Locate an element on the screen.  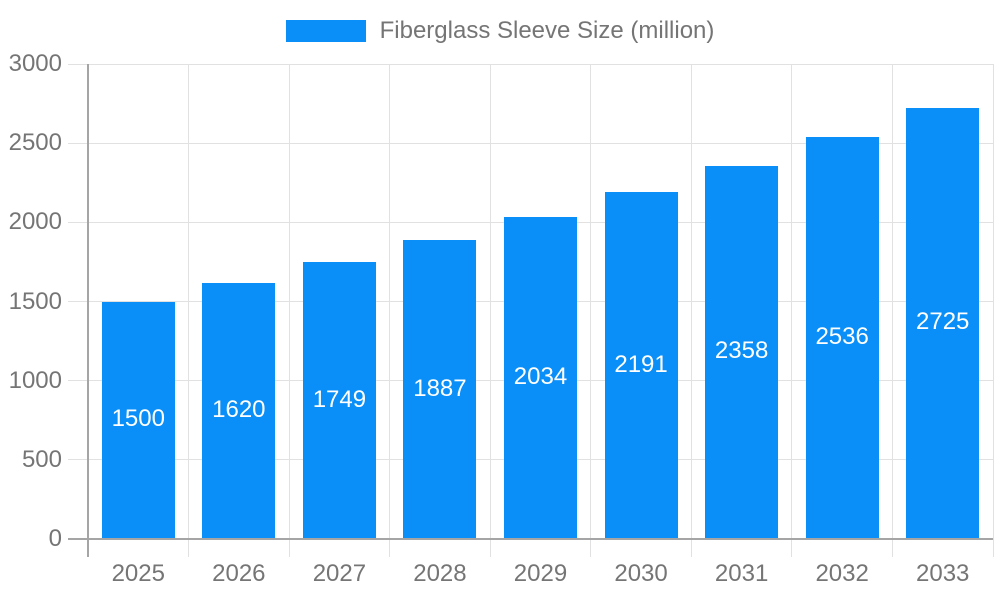
x-axis-label: 2025 is located at coordinates (138, 573).